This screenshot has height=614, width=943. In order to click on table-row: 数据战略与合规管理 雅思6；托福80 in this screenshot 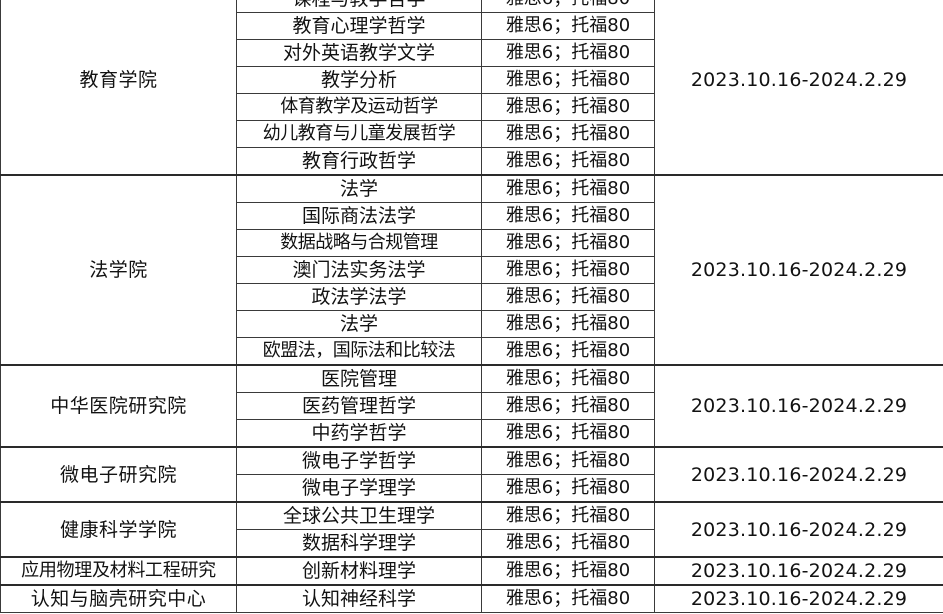, I will do `click(472, 243)`.